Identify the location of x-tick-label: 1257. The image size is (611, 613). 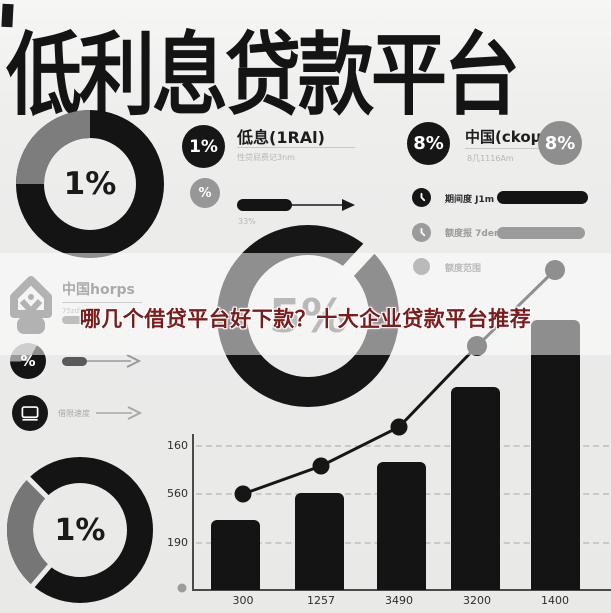
(321, 600).